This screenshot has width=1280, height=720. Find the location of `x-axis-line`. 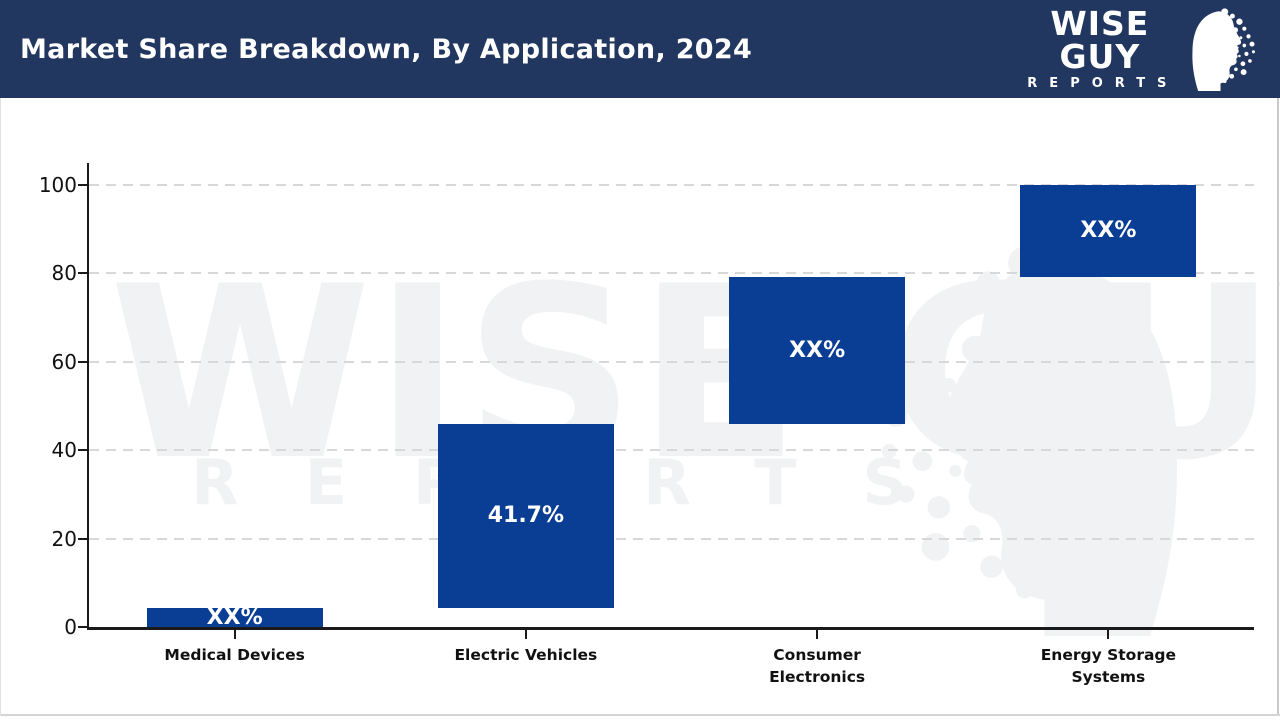

x-axis-line is located at coordinates (670, 628).